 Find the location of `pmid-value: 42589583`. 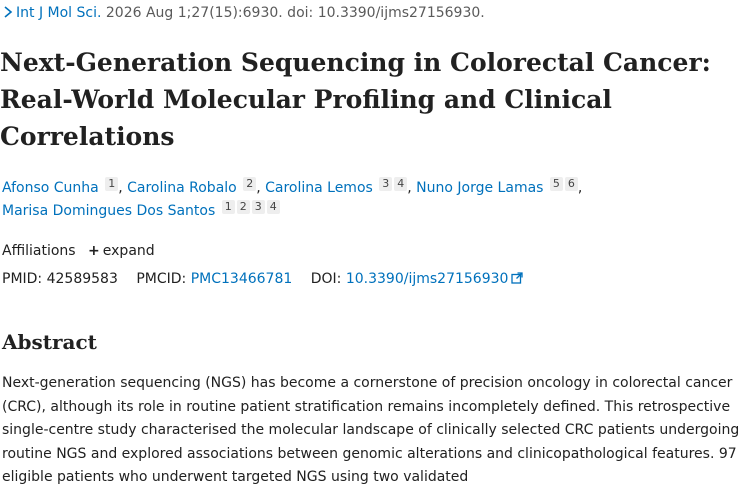

pmid-value: 42589583 is located at coordinates (82, 279).